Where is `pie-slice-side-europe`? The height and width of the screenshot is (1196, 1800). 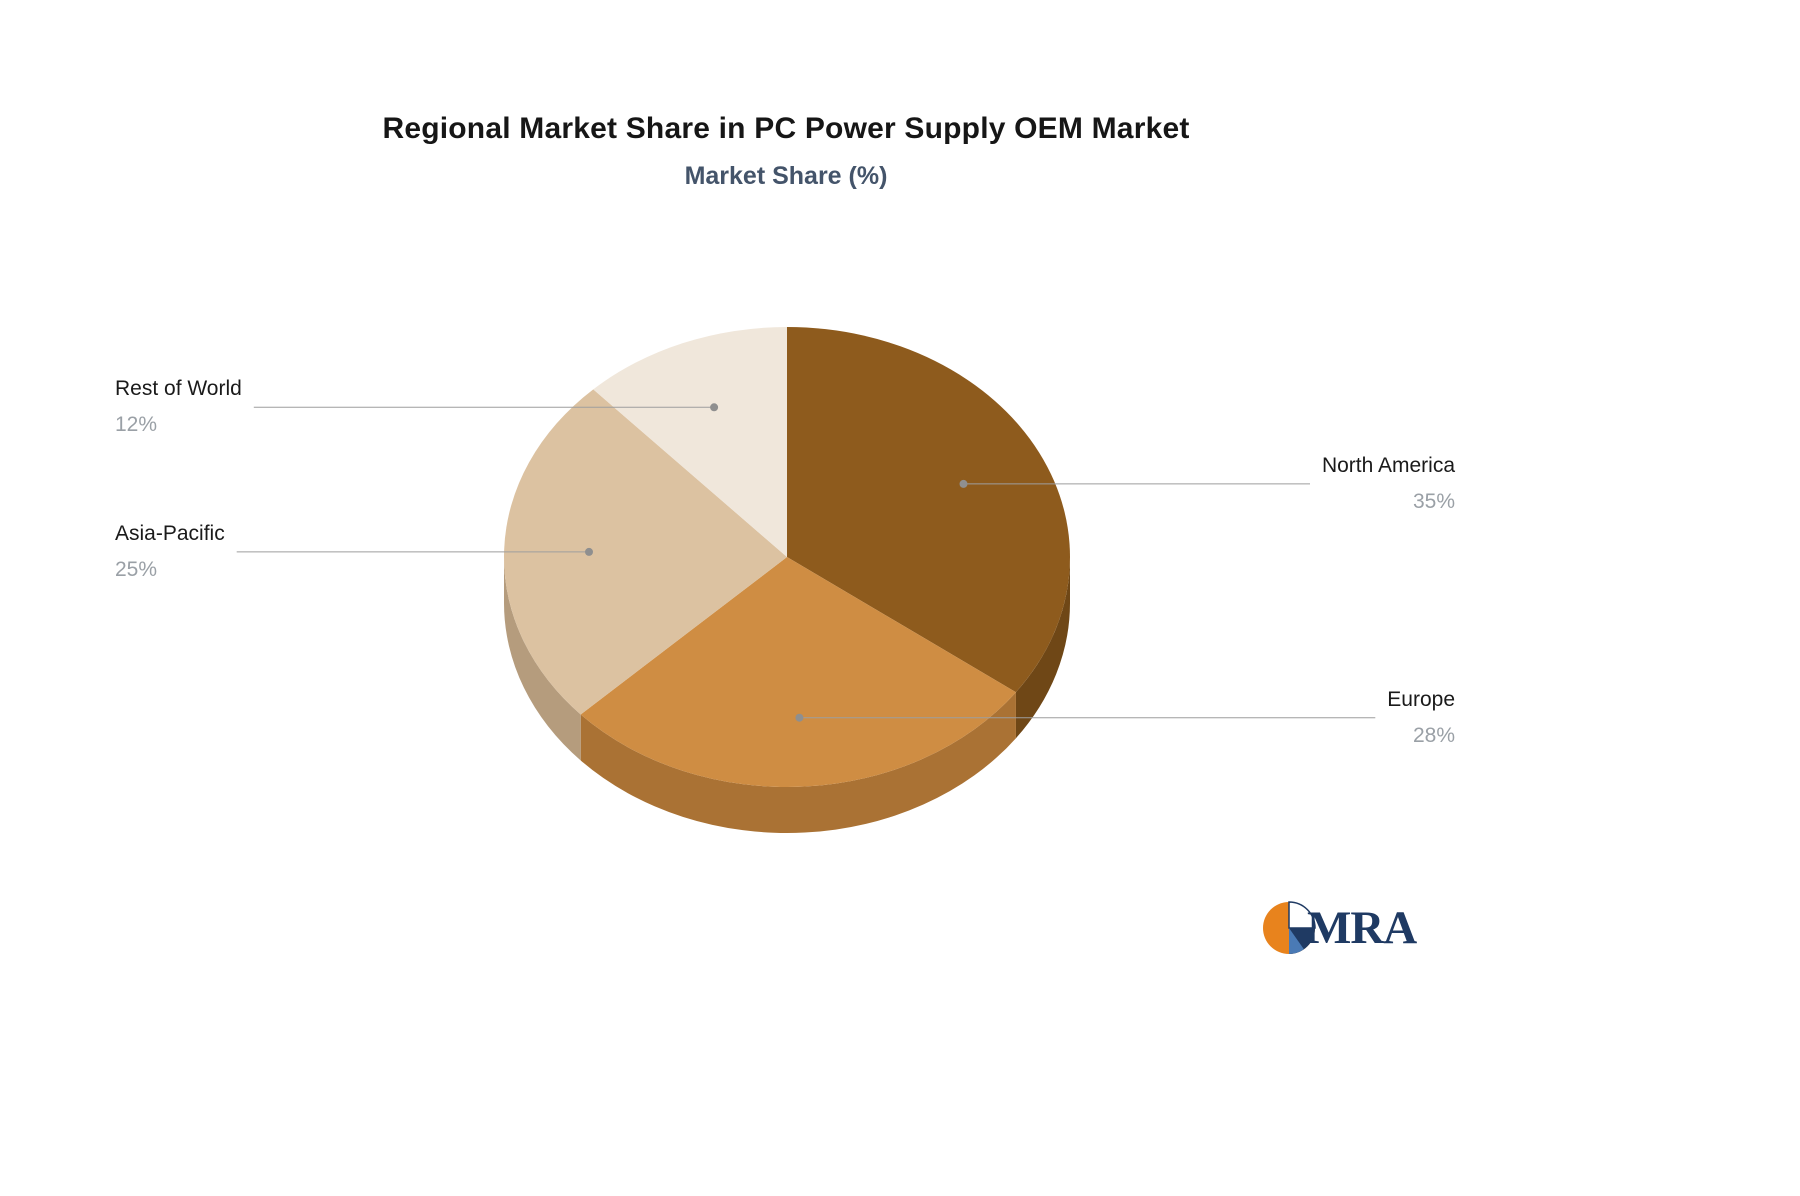 pie-slice-side-europe is located at coordinates (798, 763).